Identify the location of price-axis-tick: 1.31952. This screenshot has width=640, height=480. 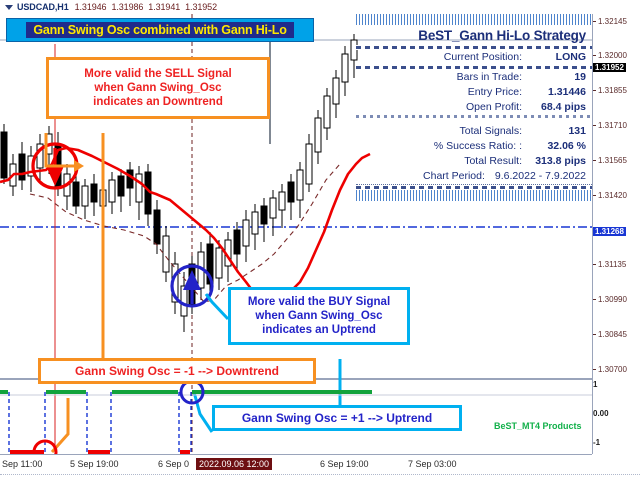
(609, 67).